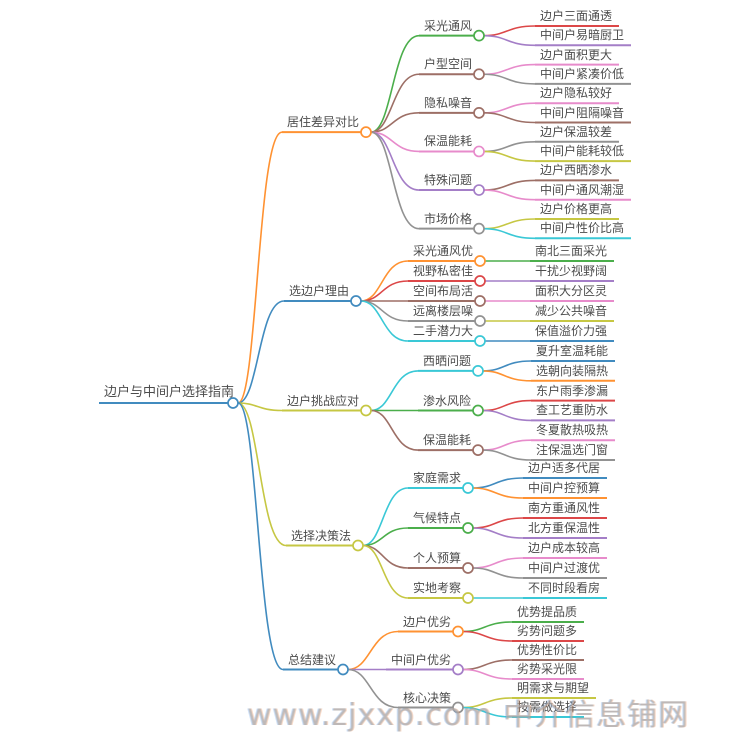  Describe the element at coordinates (443, 311) in the screenshot. I see `mindmap-node-label: 远离楼层噪` at that location.